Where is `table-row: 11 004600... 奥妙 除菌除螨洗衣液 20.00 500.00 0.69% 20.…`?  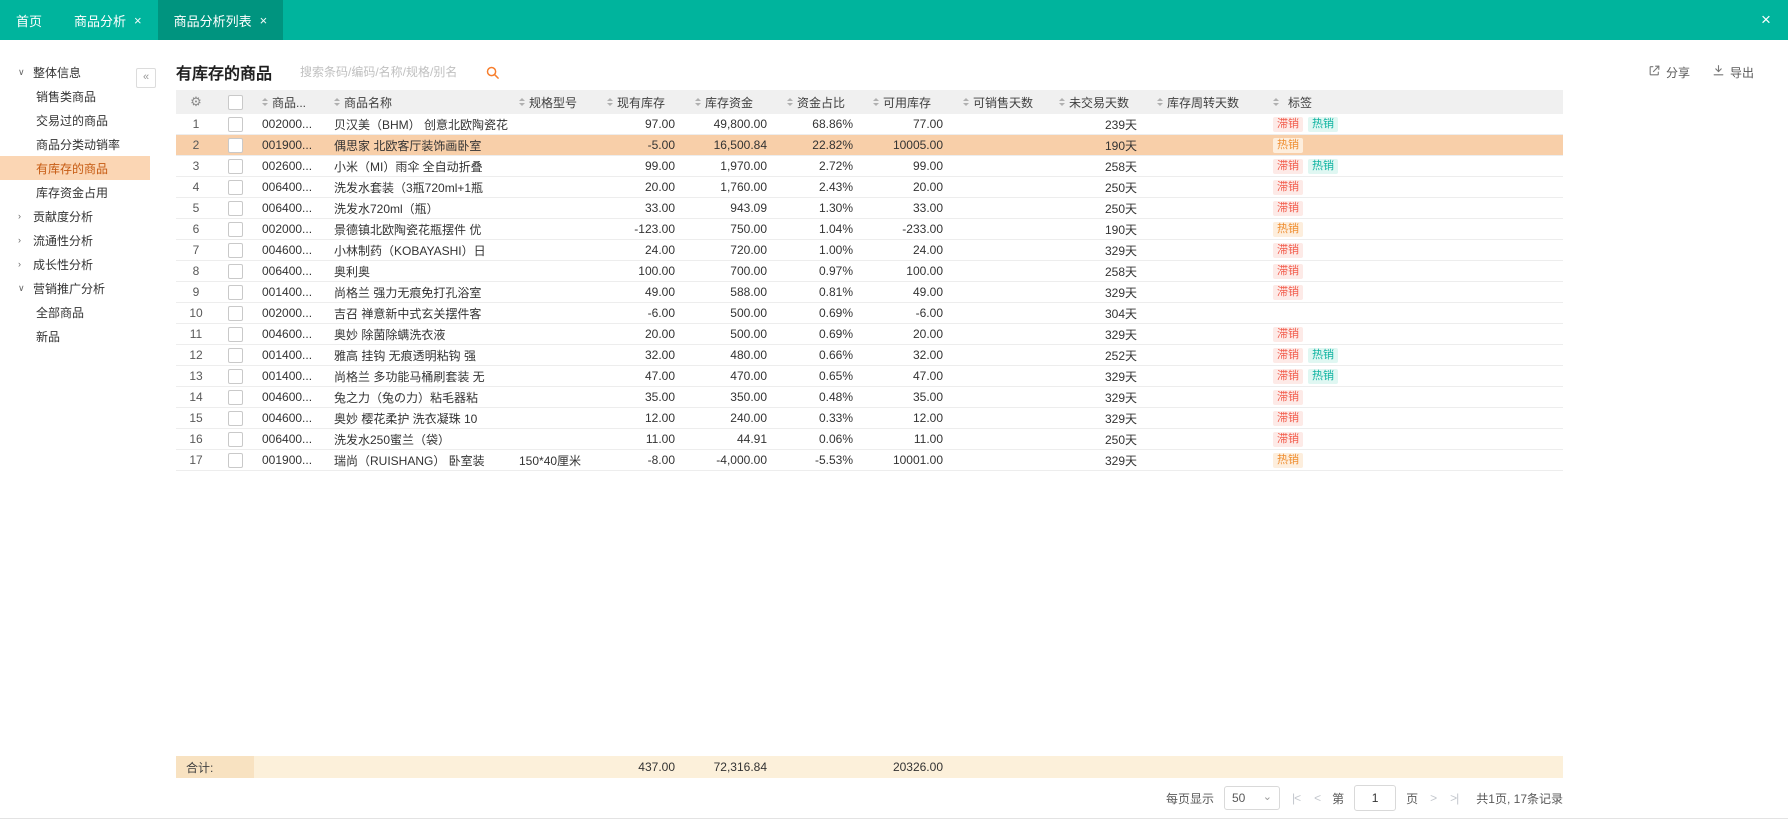 table-row: 11 004600... 奥妙 除菌除螨洗衣液 20.00 500.00 0.69% 20.… is located at coordinates (869, 334).